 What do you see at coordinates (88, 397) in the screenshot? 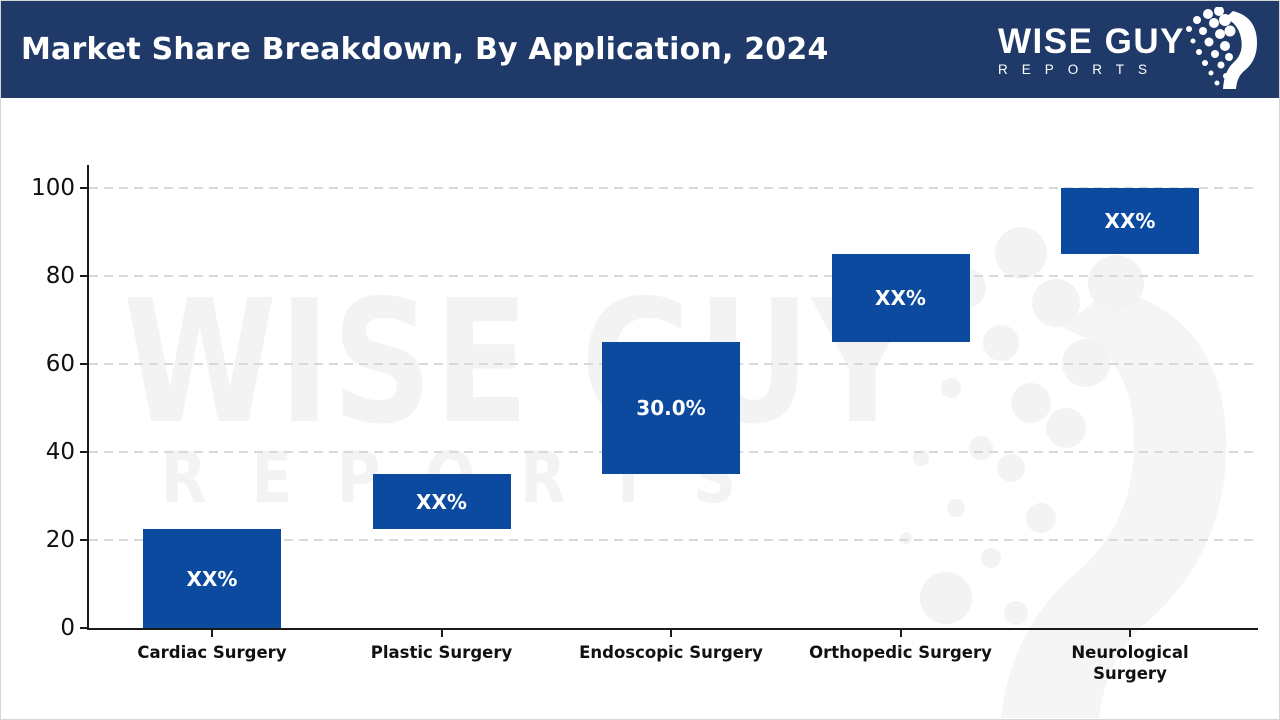
I see `y-axis-line` at bounding box center [88, 397].